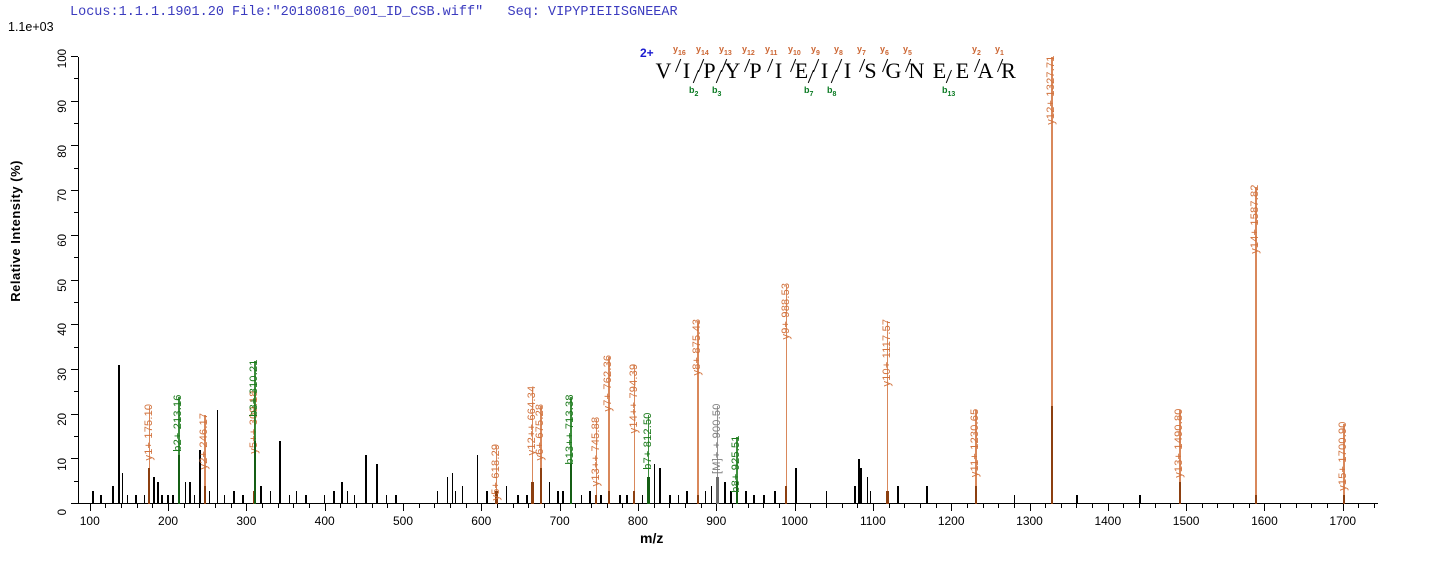 This screenshot has width=1436, height=562. I want to click on residue-1: V, so click(663, 70).